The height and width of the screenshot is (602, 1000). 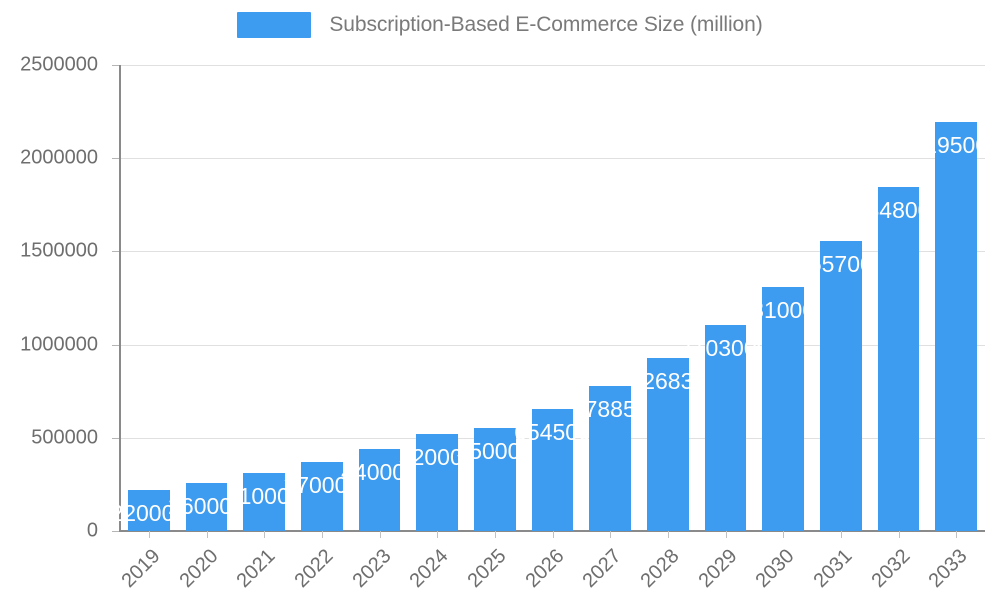 I want to click on bar-slot: 220000, so click(x=148, y=298).